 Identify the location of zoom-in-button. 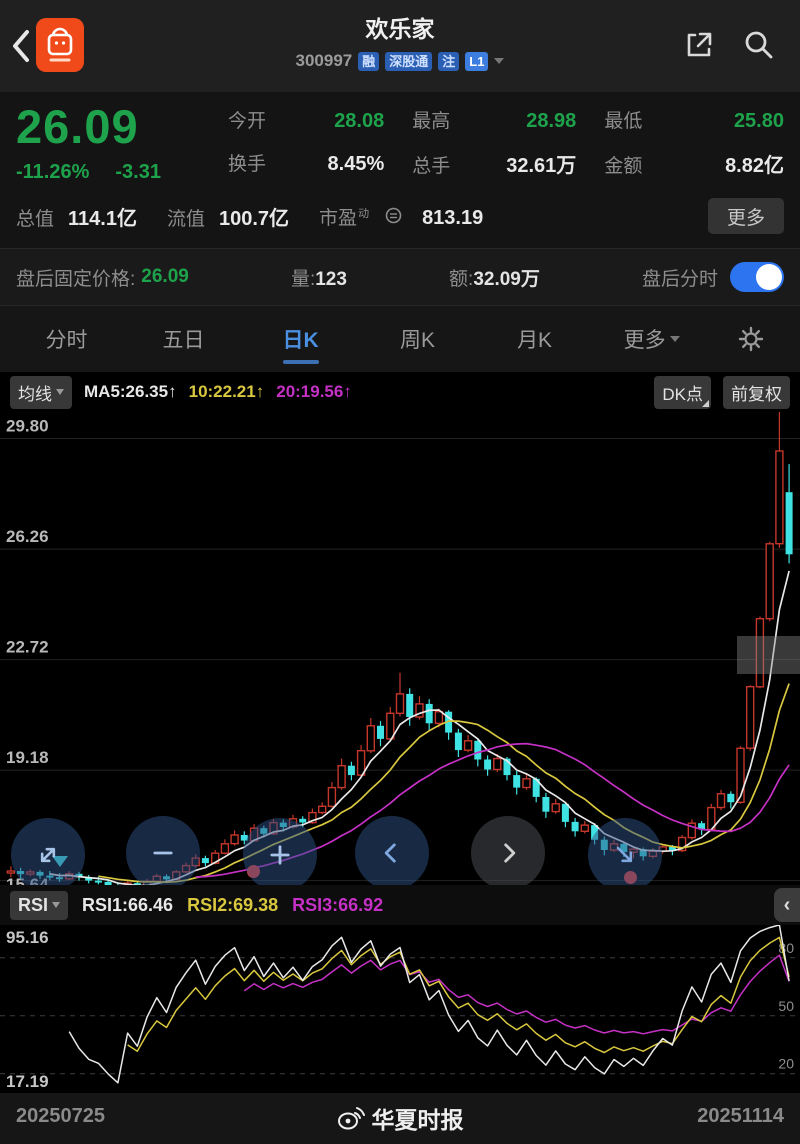
(280, 855).